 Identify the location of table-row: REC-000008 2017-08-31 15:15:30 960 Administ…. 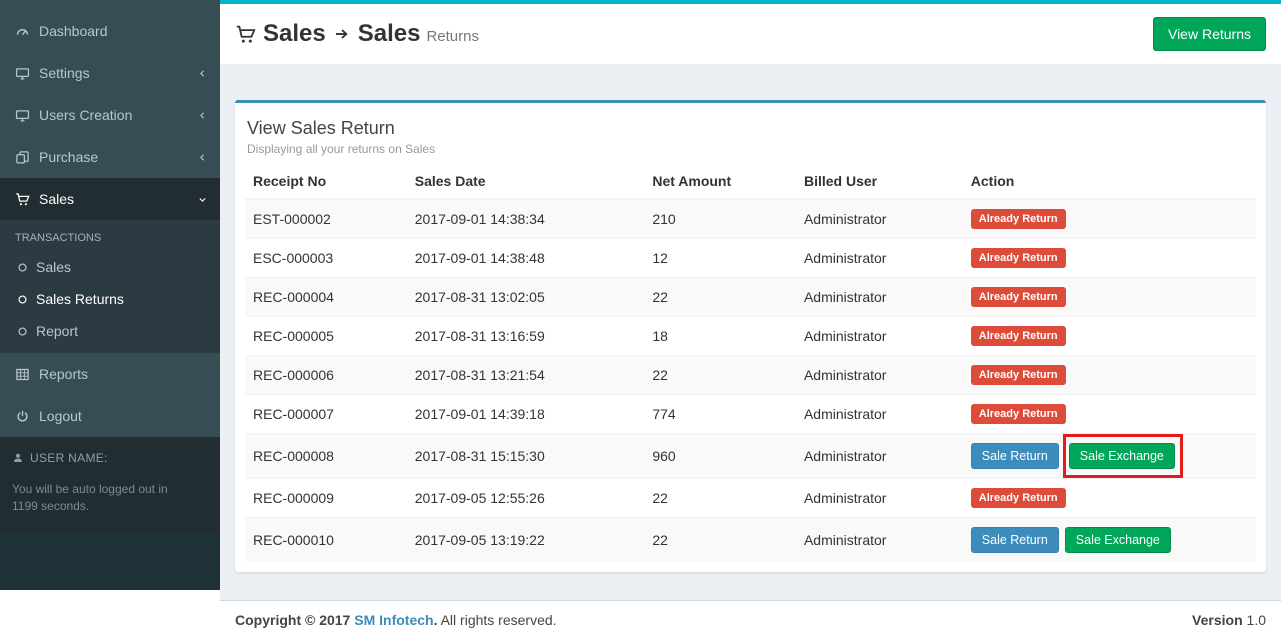
(750, 456).